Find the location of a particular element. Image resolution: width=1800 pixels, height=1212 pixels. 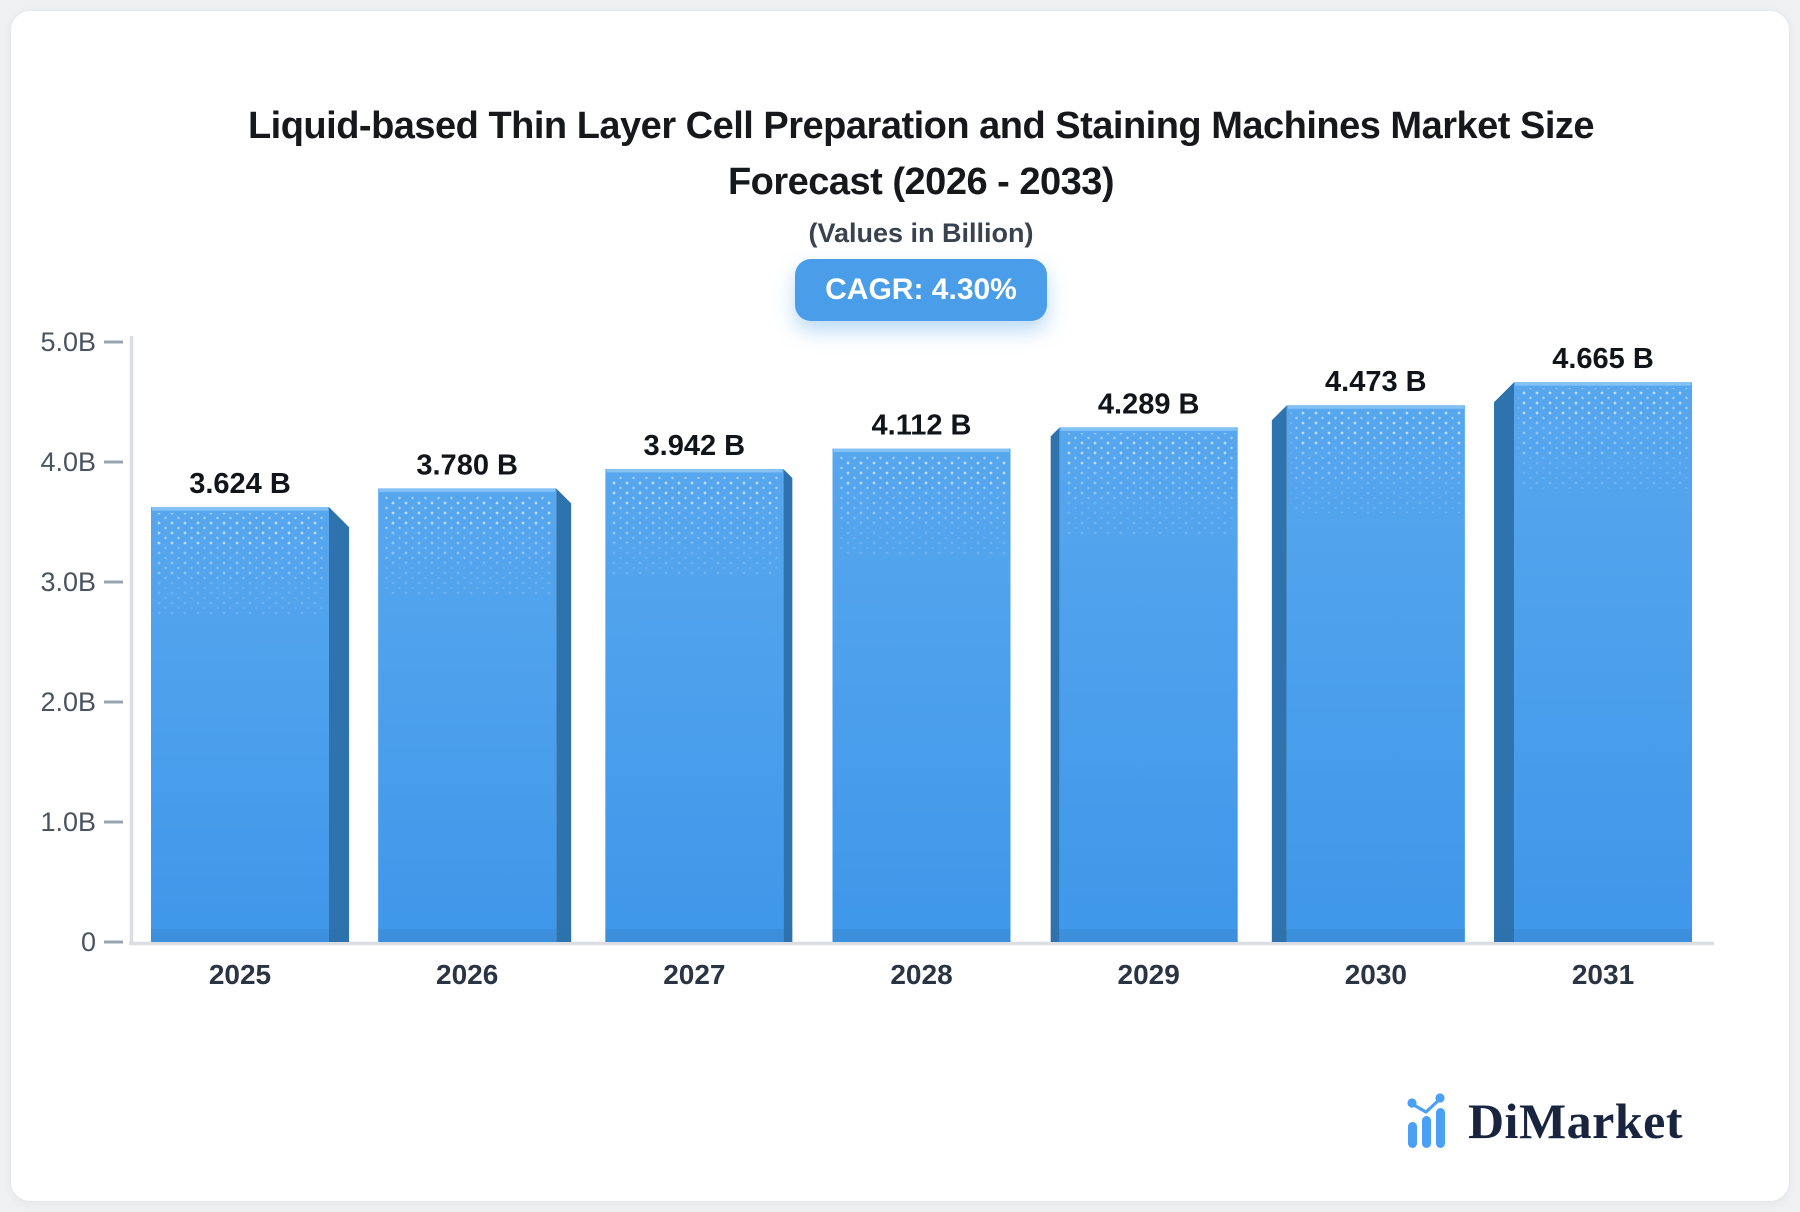

x-category-label: 2031 is located at coordinates (1603, 974).